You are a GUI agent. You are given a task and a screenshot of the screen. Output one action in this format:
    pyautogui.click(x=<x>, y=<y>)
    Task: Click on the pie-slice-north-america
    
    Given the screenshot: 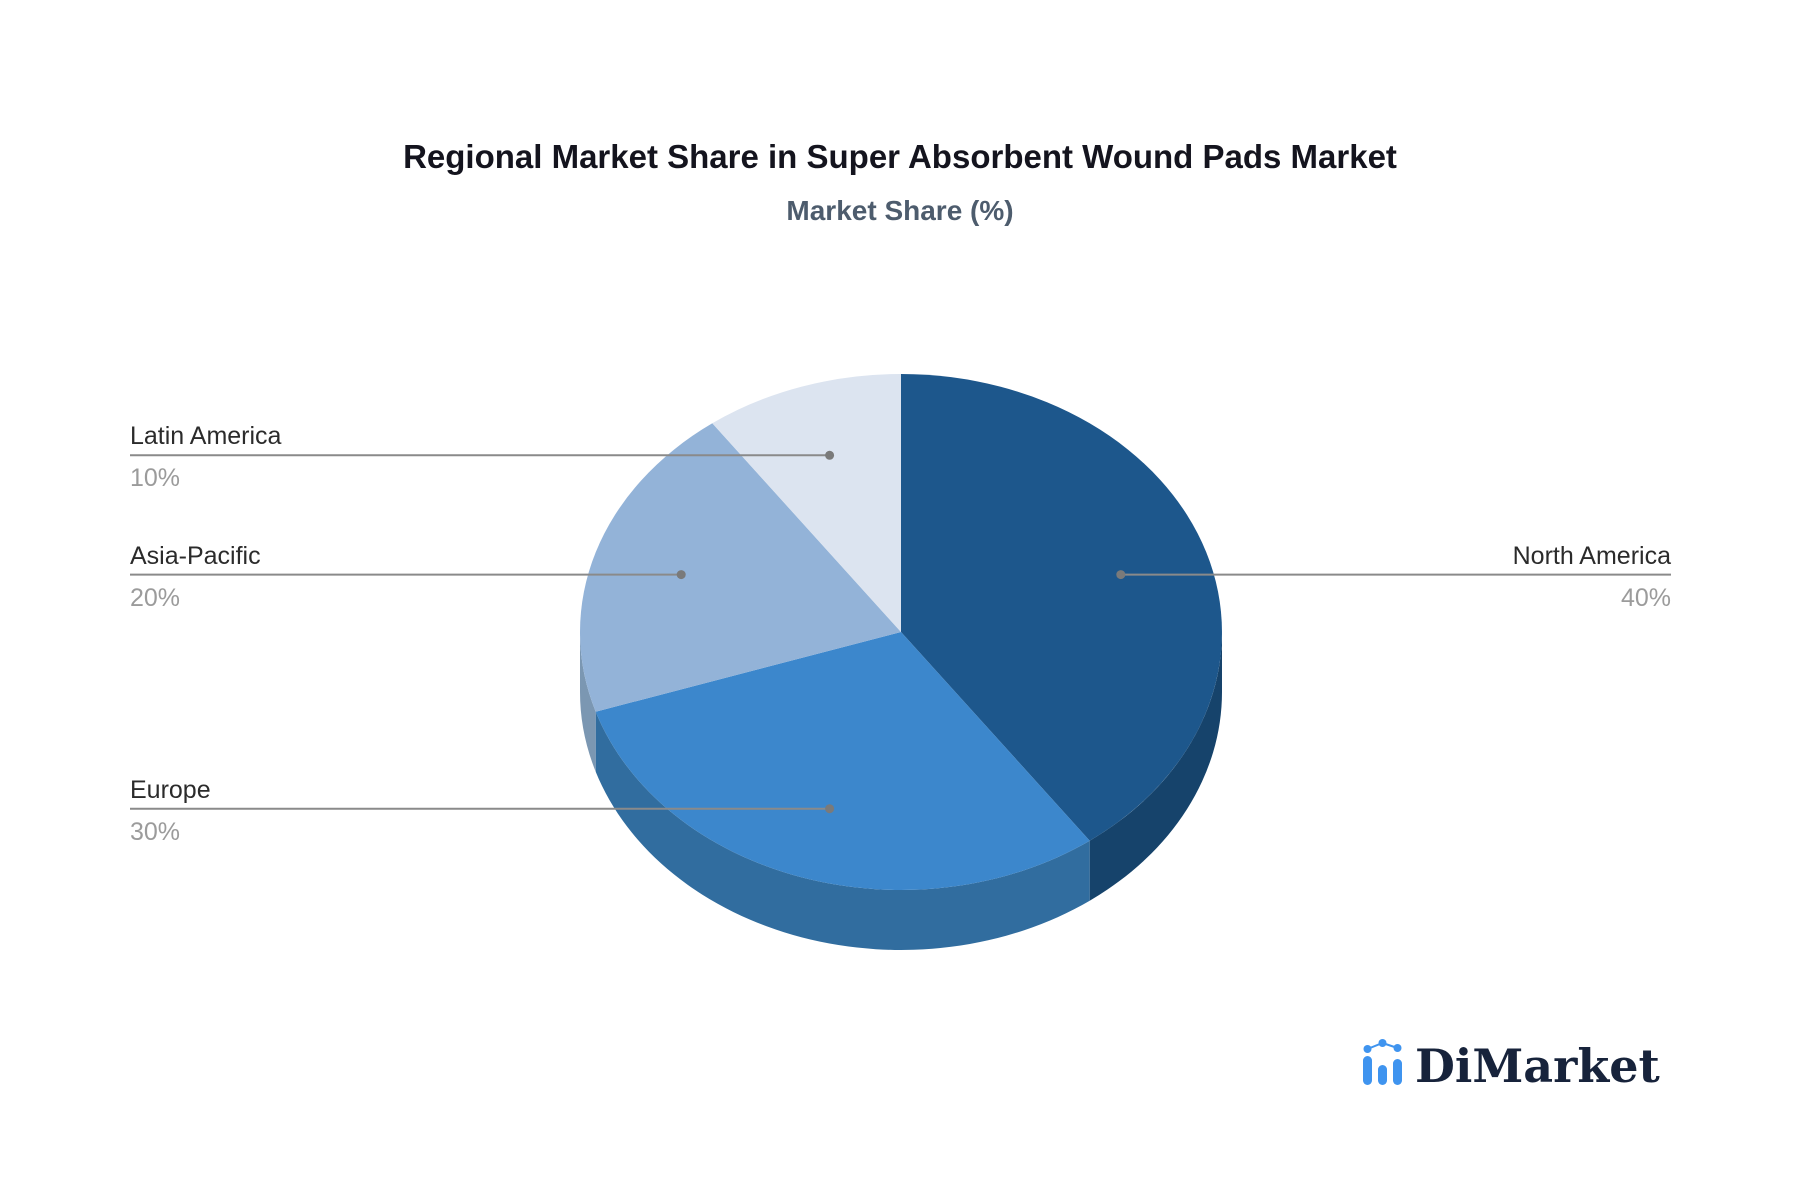 What is the action you would take?
    pyautogui.click(x=1061, y=607)
    